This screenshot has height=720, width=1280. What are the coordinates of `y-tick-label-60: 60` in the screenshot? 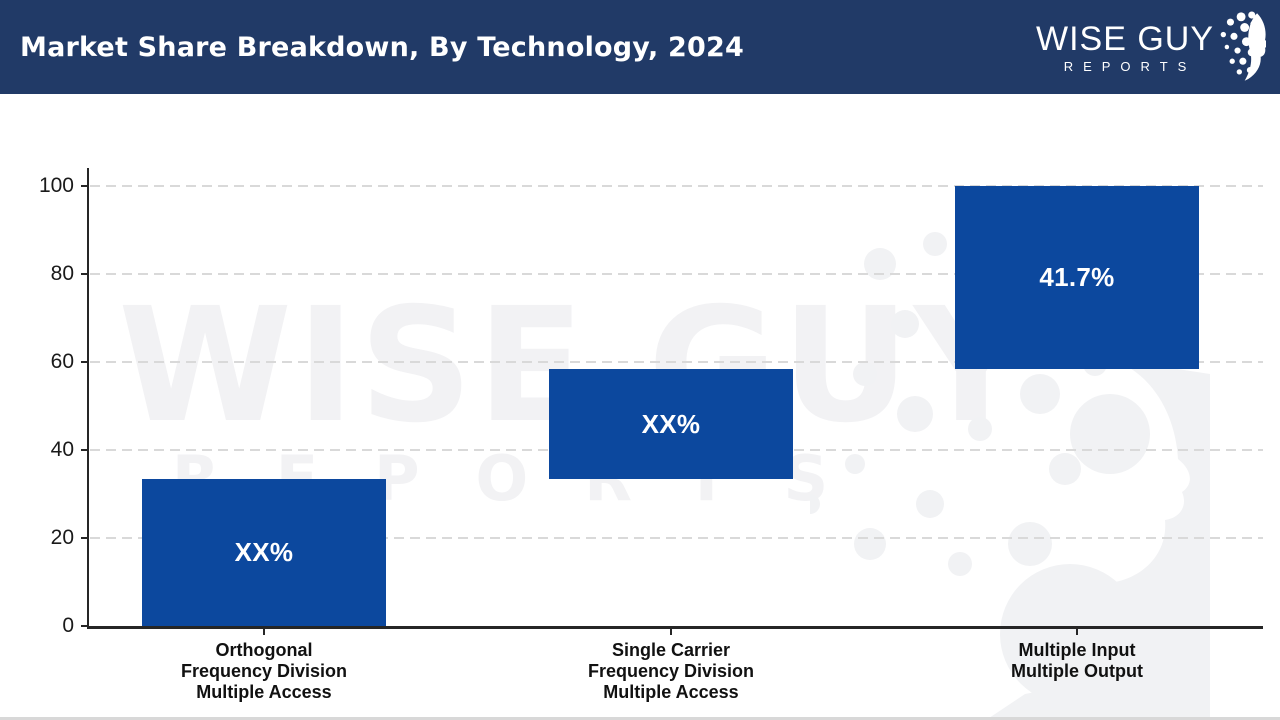 It's located at (62, 361).